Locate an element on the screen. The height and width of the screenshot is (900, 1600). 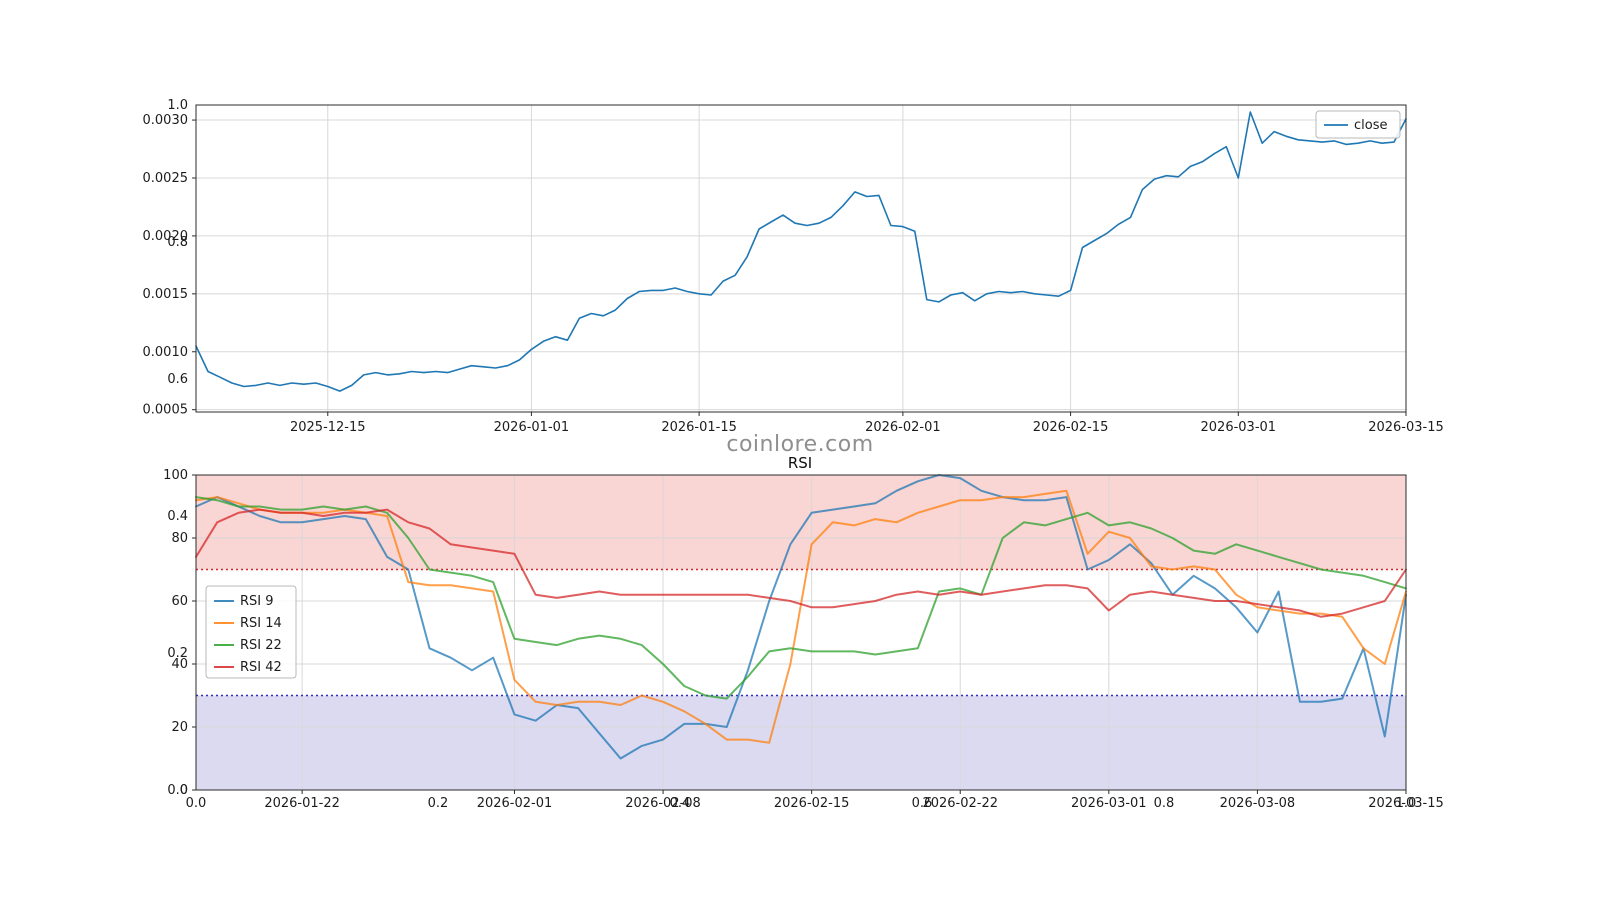
legend-label: close is located at coordinates (1370, 125).